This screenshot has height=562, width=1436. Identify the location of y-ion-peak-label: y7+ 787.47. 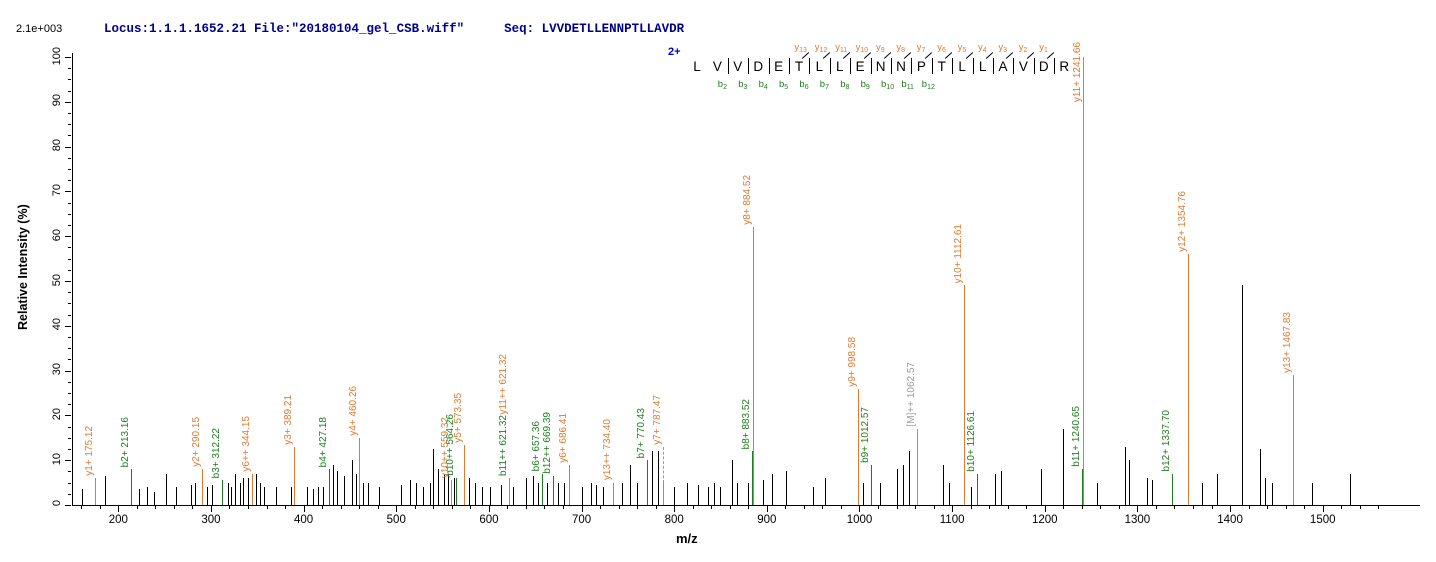
(657, 420).